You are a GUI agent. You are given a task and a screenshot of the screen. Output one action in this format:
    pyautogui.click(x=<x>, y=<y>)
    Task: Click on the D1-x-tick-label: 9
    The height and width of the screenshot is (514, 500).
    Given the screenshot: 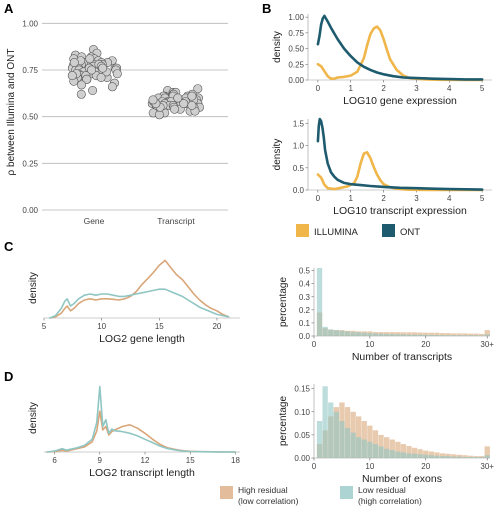 What is the action you would take?
    pyautogui.click(x=100, y=460)
    